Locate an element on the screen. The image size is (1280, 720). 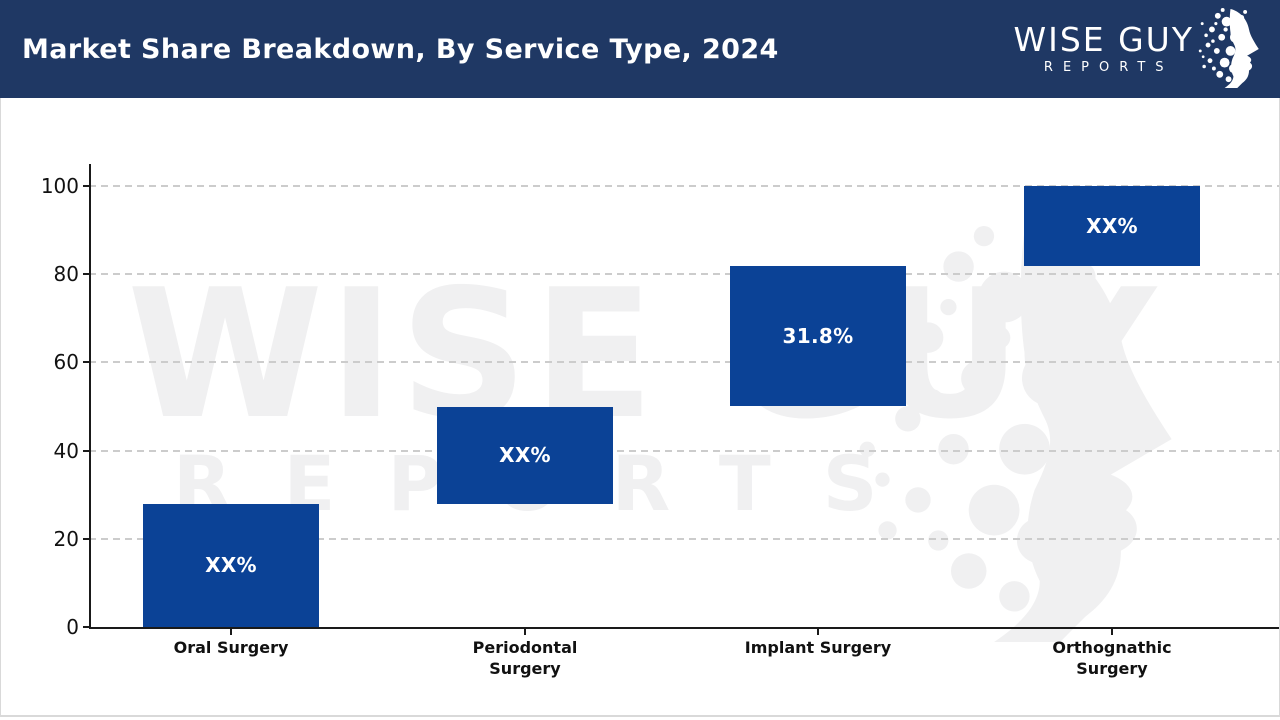
dotted-face-profile-icon is located at coordinates (1228, 48).